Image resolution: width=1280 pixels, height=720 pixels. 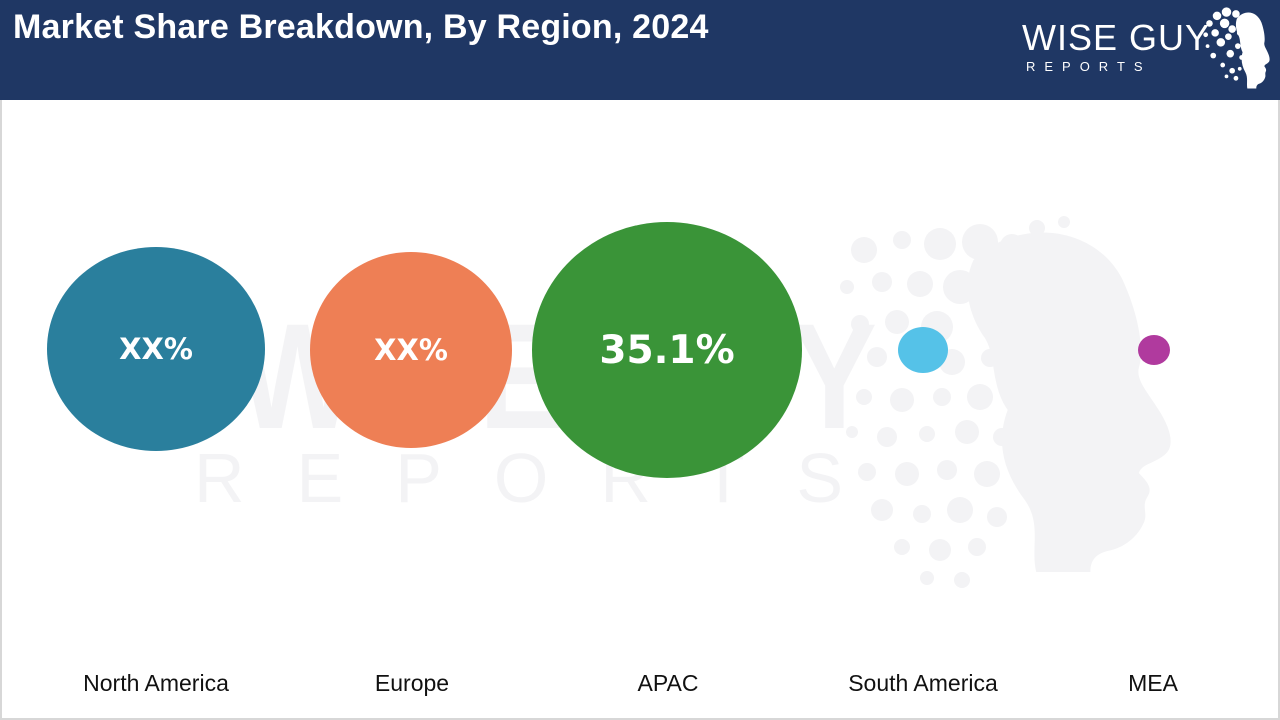 What do you see at coordinates (361, 27) in the screenshot?
I see `page-title: Market Share Breakdown, By Region, 2024` at bounding box center [361, 27].